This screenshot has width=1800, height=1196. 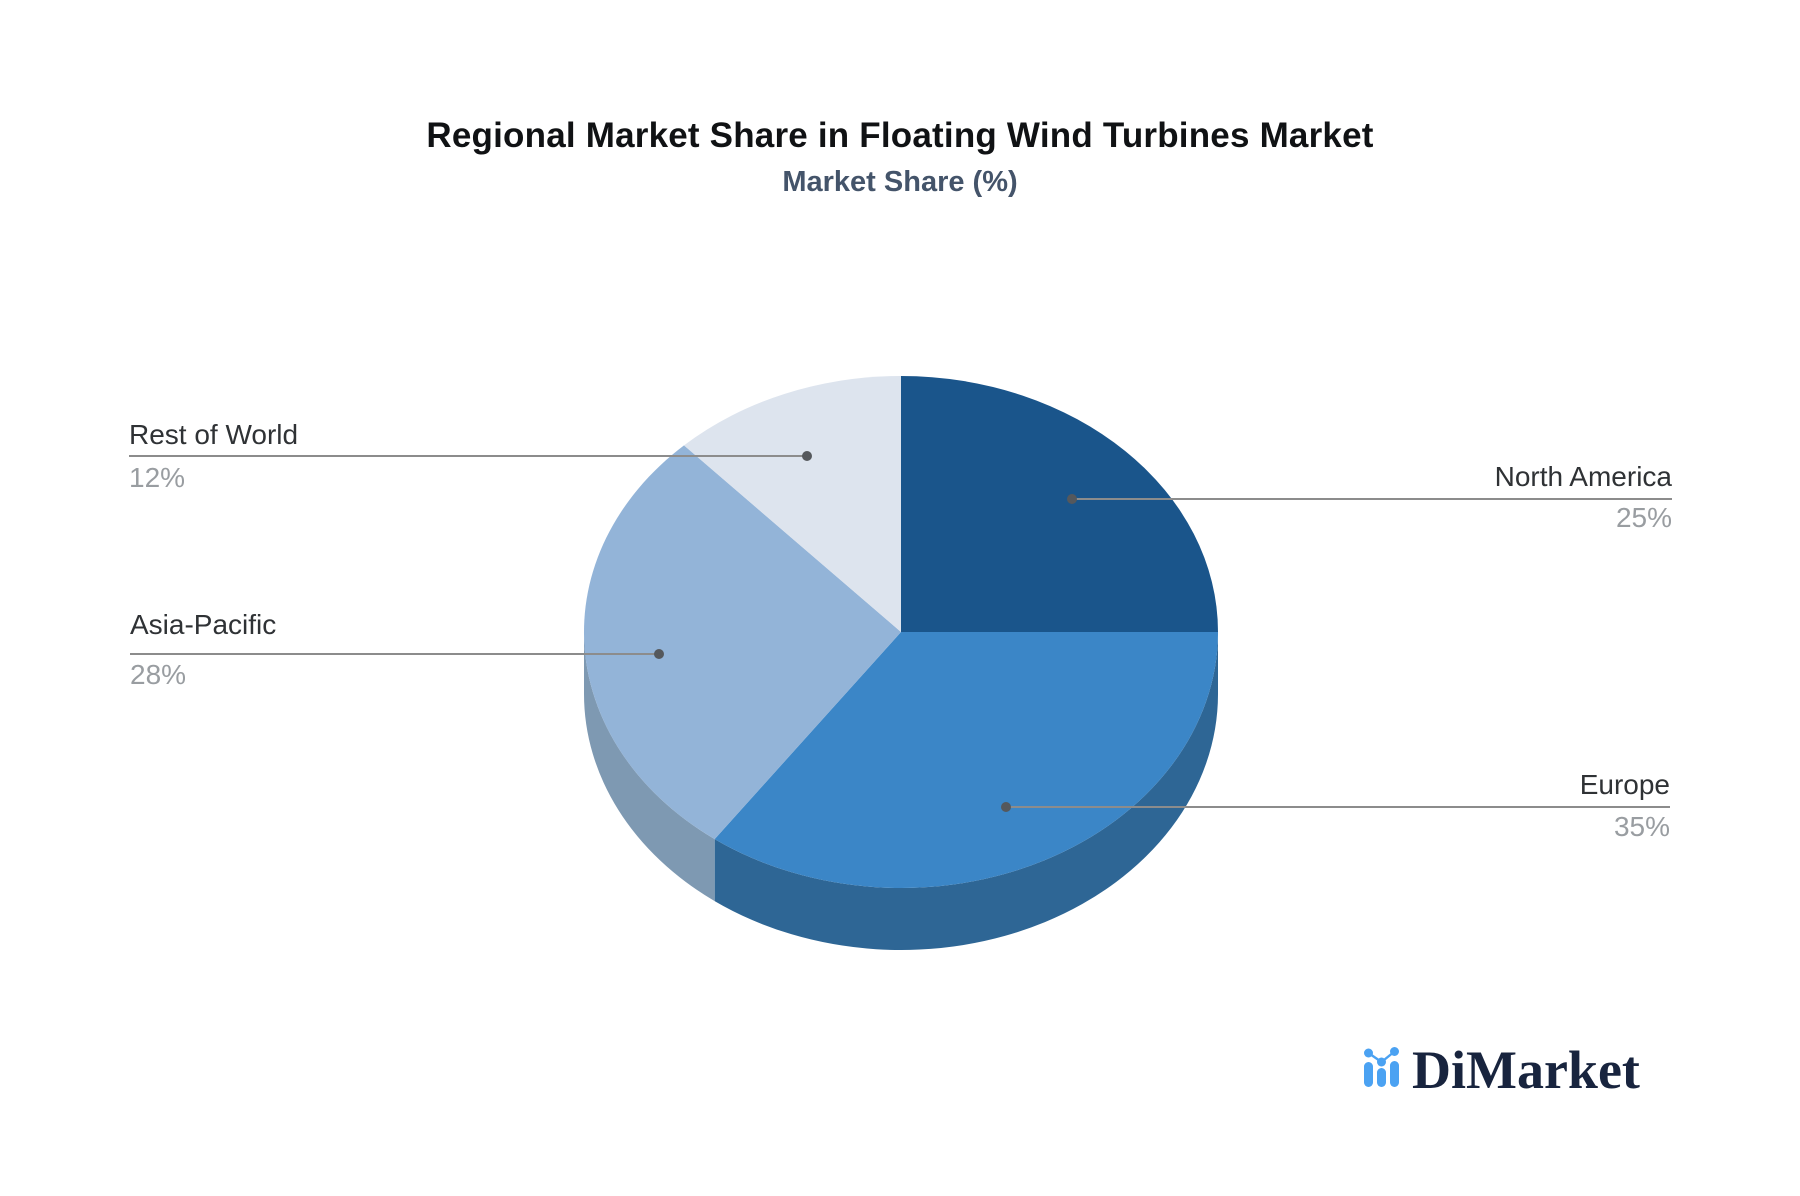 What do you see at coordinates (966, 760) in the screenshot?
I see `pie-slice-europe` at bounding box center [966, 760].